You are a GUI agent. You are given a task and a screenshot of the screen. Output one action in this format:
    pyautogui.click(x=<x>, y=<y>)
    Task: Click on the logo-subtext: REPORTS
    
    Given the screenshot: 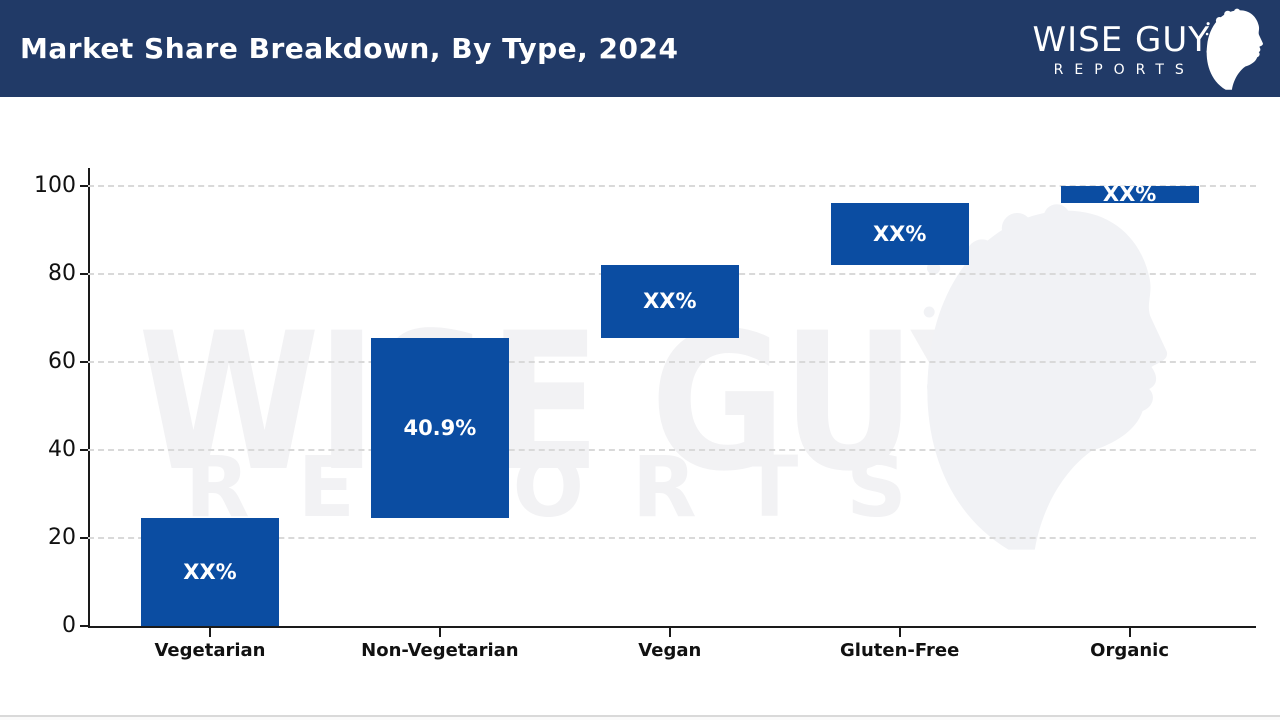 What is the action you would take?
    pyautogui.click(x=1124, y=70)
    